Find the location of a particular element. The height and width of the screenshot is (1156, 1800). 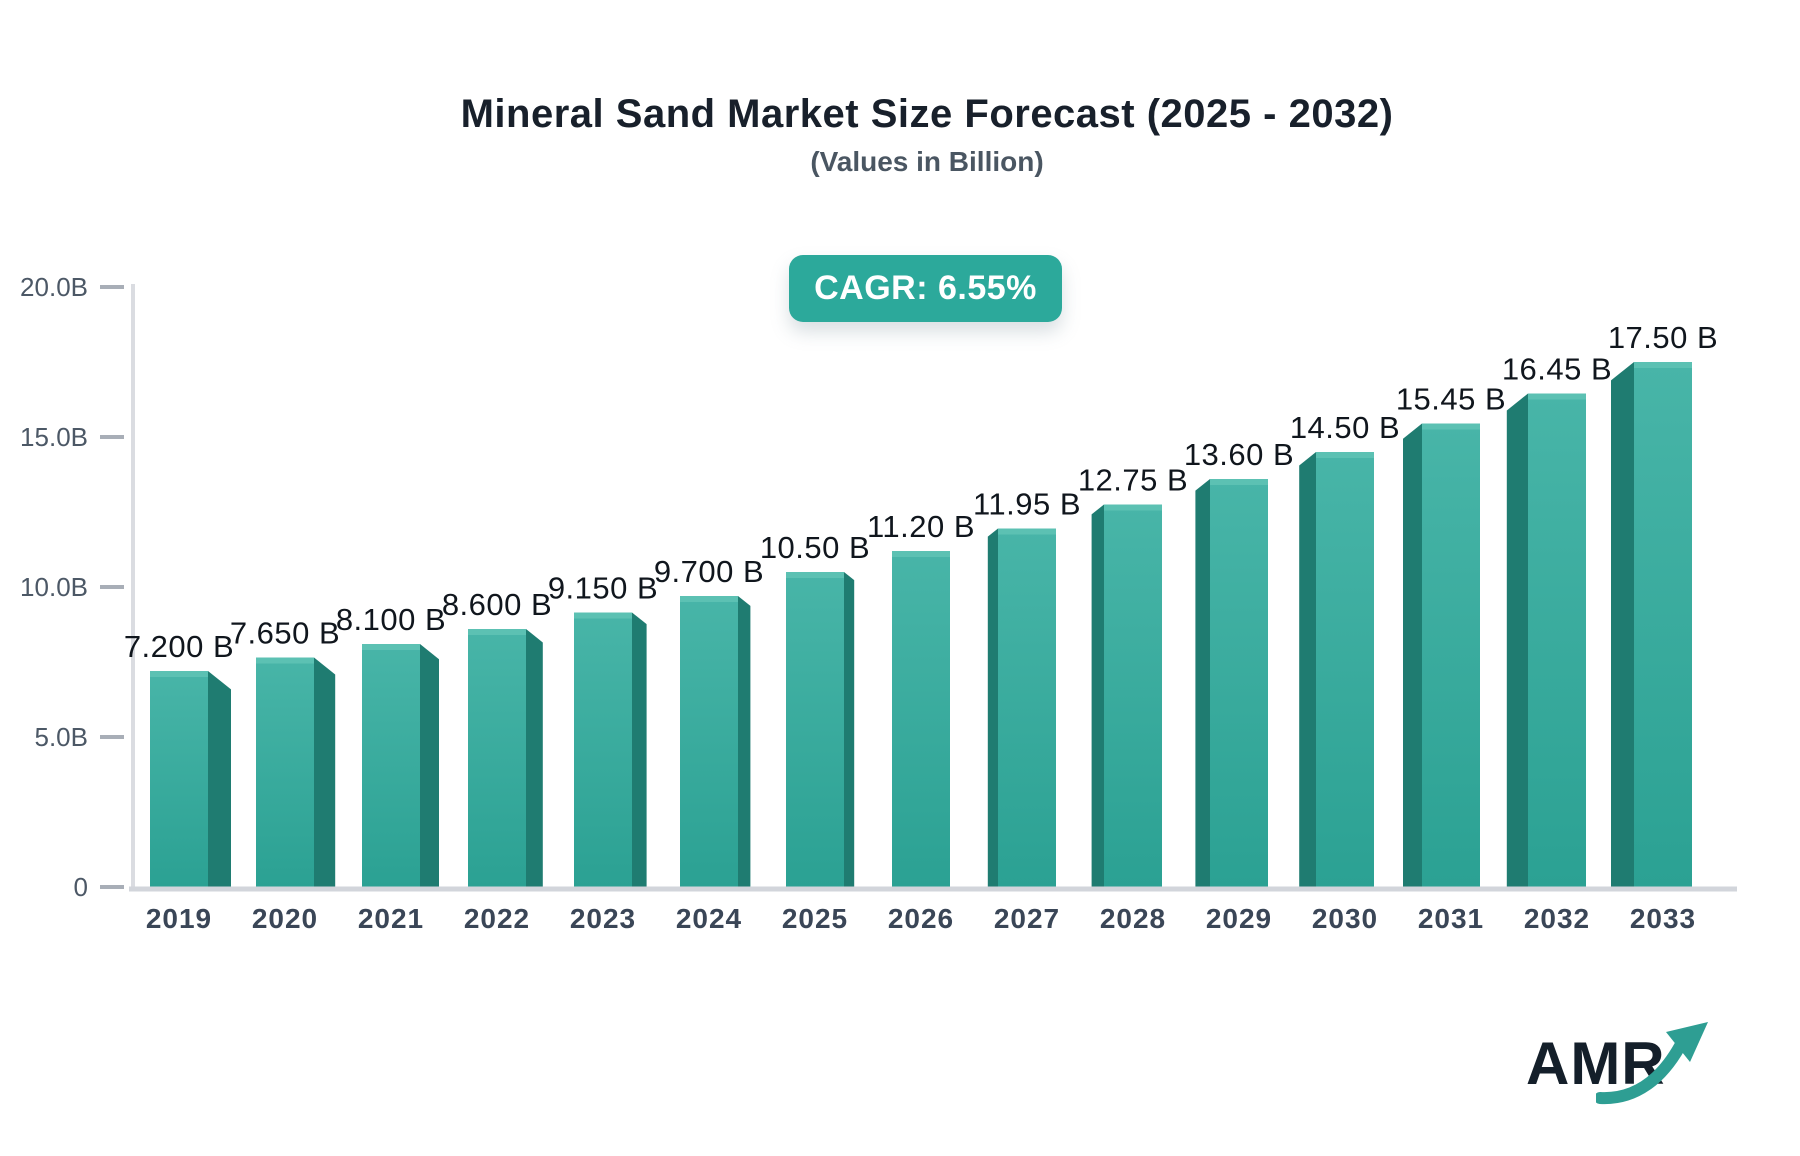

amr-logo: AMR is located at coordinates (1596, 1074).